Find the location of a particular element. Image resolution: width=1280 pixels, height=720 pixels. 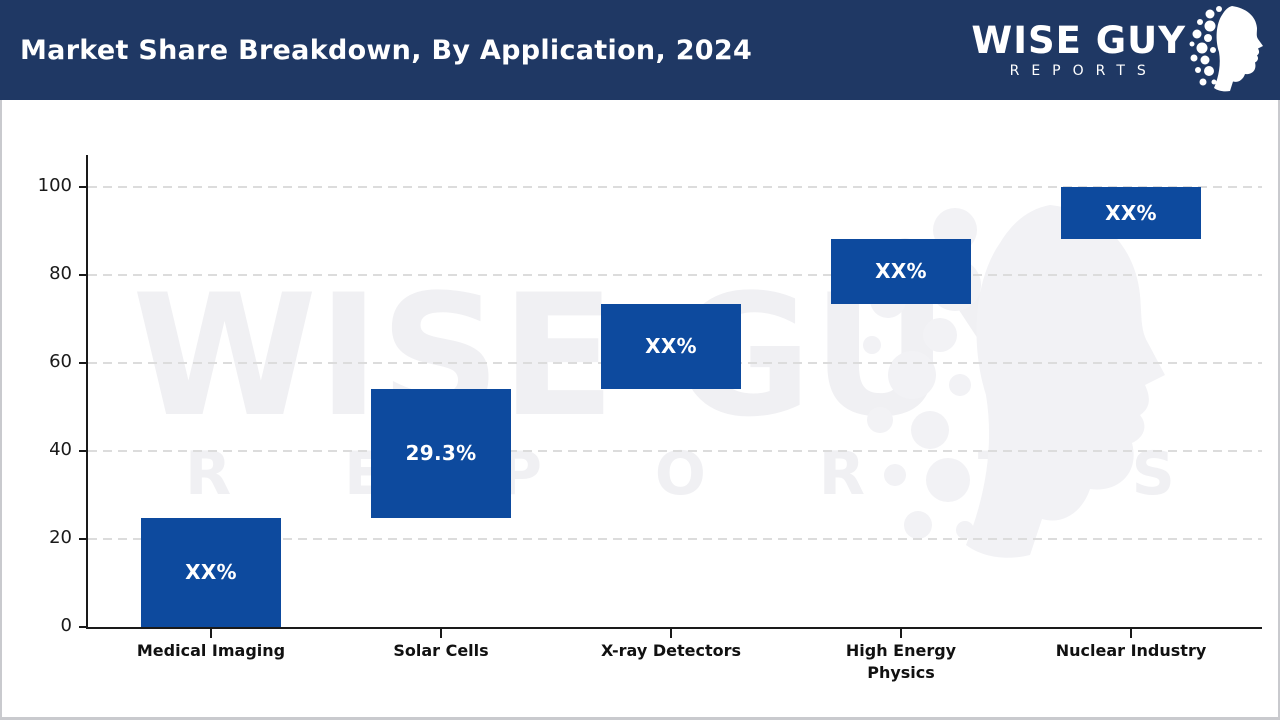

gridline-y100 is located at coordinates (675, 187).